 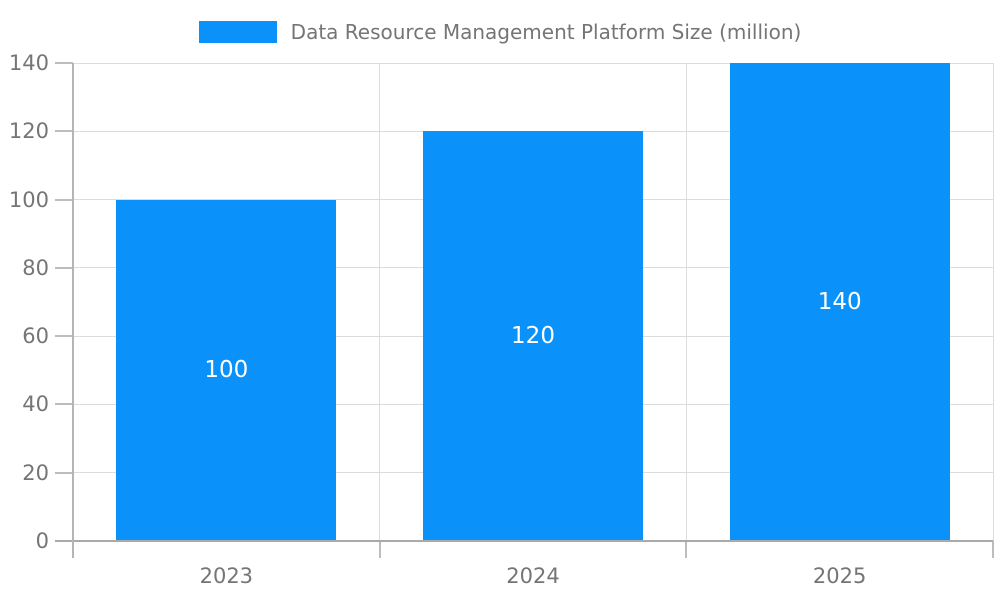 What do you see at coordinates (28, 63) in the screenshot?
I see `y-axis-tick-label: 140` at bounding box center [28, 63].